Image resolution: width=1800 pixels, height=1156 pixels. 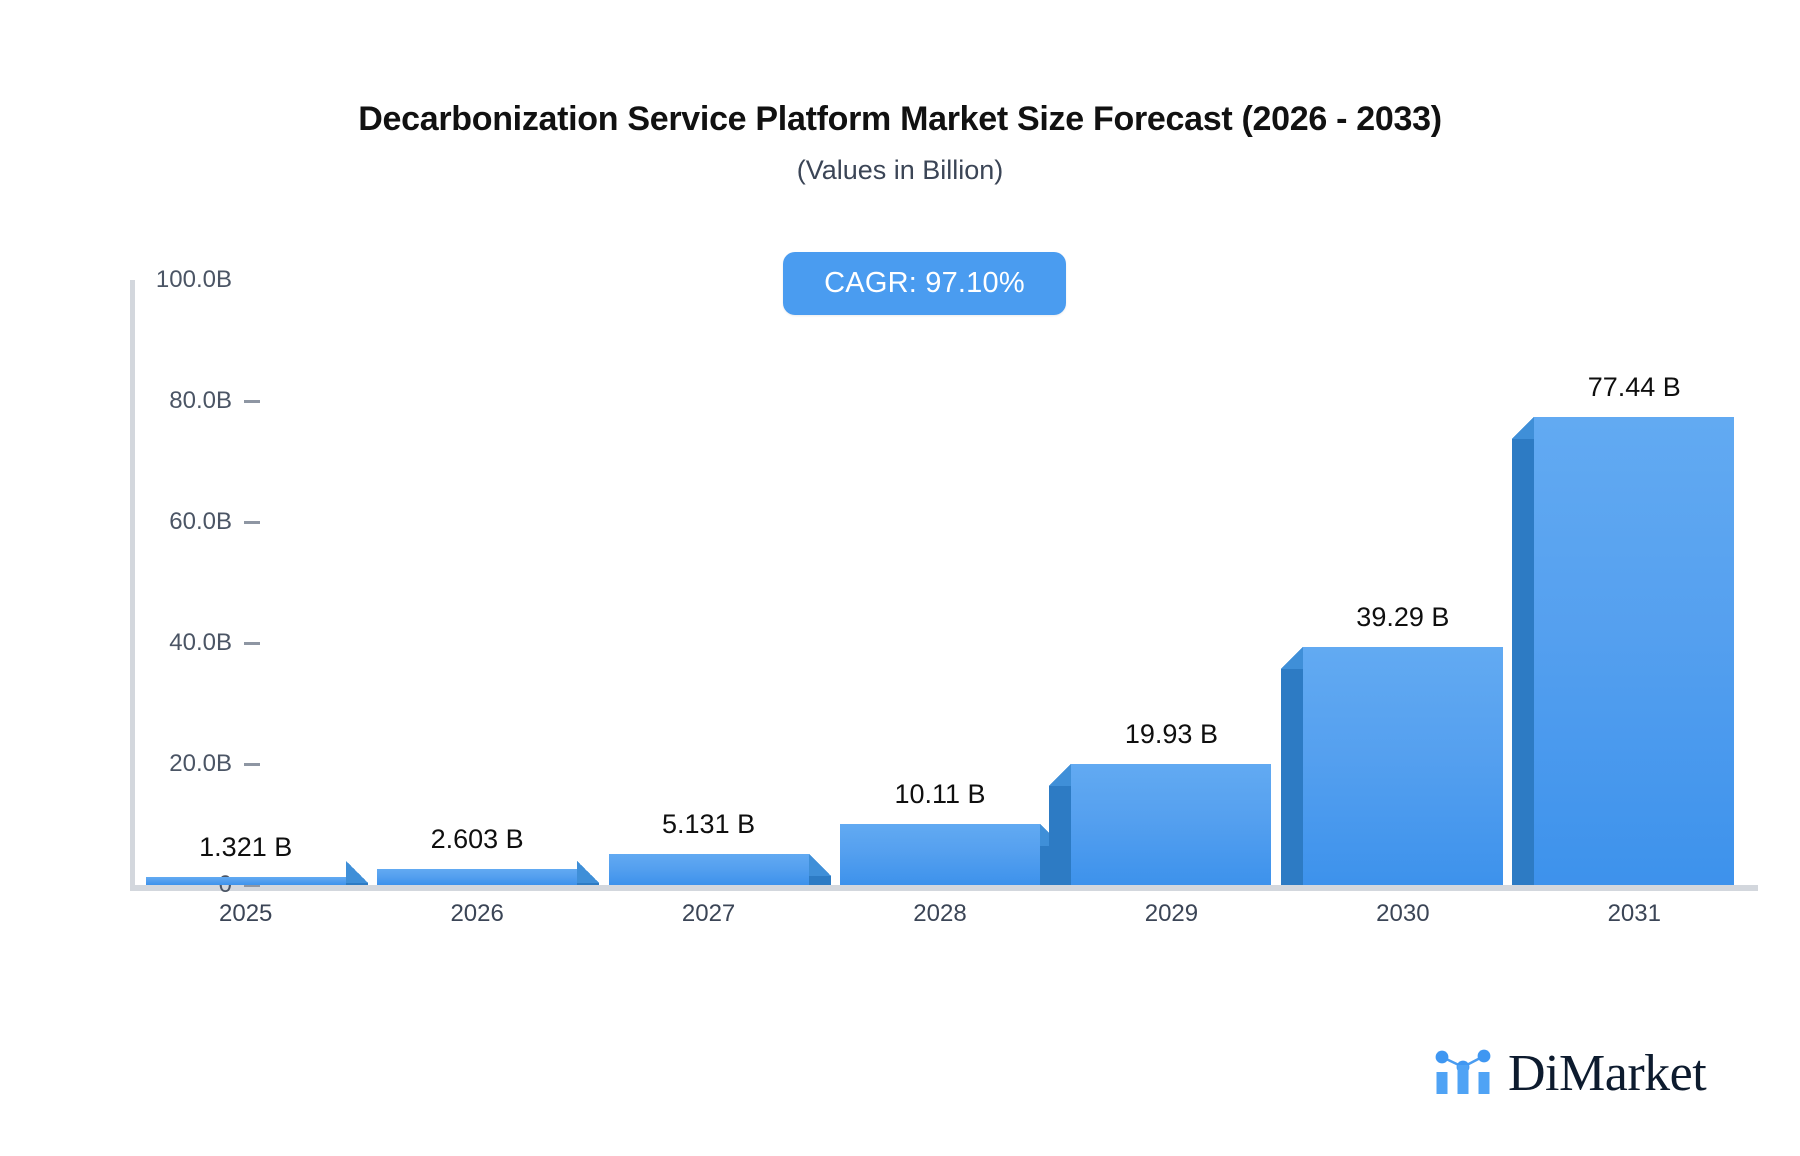 I want to click on y-axis-tick: 60.0B, so click(x=190, y=522).